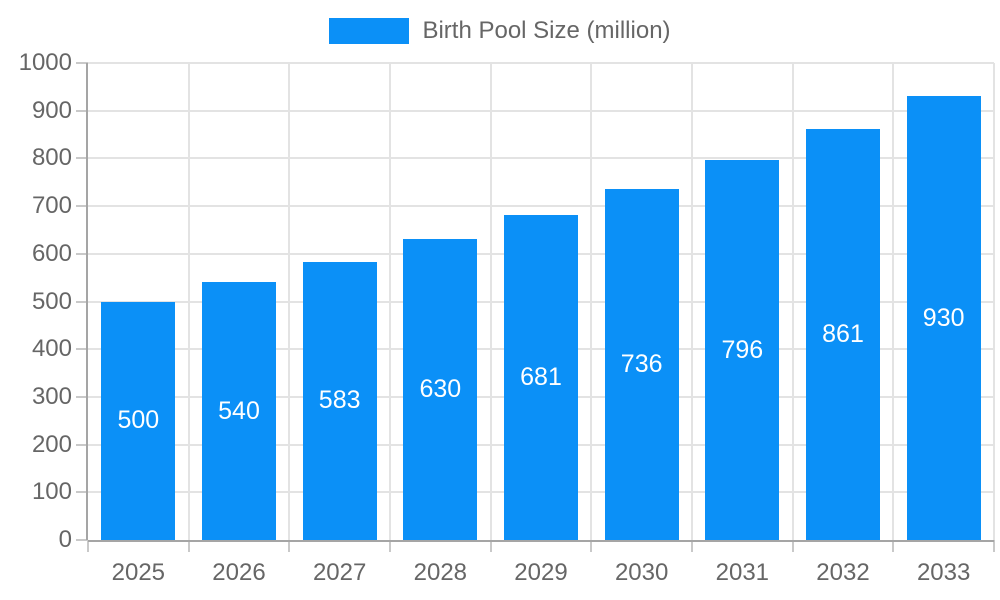 The height and width of the screenshot is (600, 1000). I want to click on bar: 500, so click(138, 420).